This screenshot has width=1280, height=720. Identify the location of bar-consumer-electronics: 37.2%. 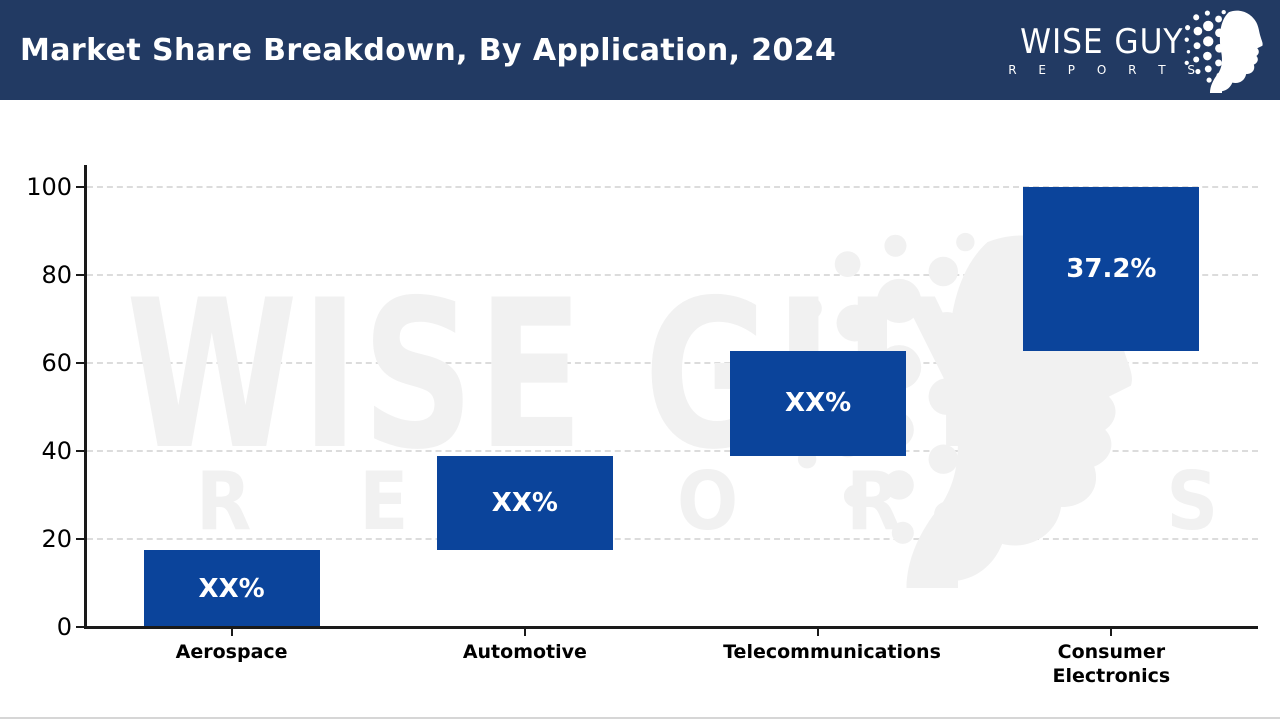
(1111, 269).